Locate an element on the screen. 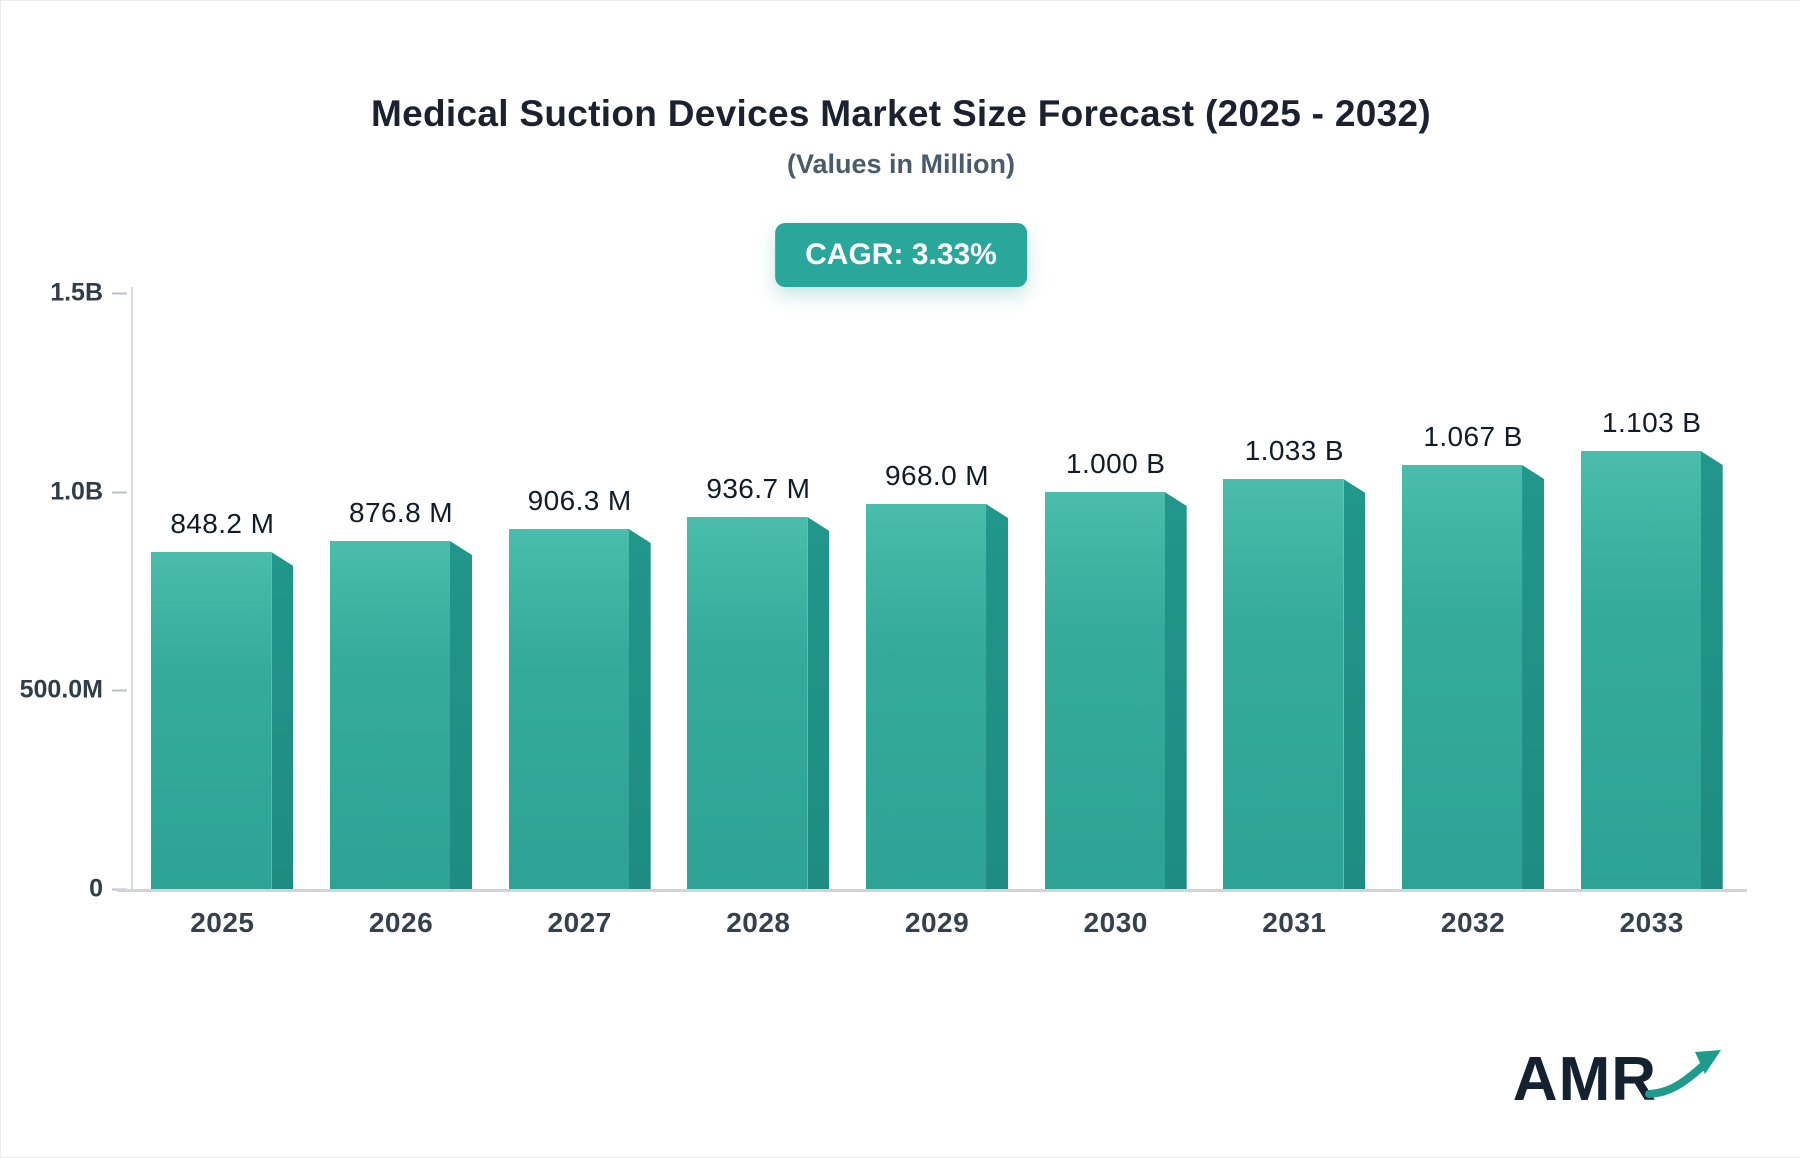 Image resolution: width=1800 pixels, height=1158 pixels. bar-value-label: 1.103 B is located at coordinates (1652, 422).